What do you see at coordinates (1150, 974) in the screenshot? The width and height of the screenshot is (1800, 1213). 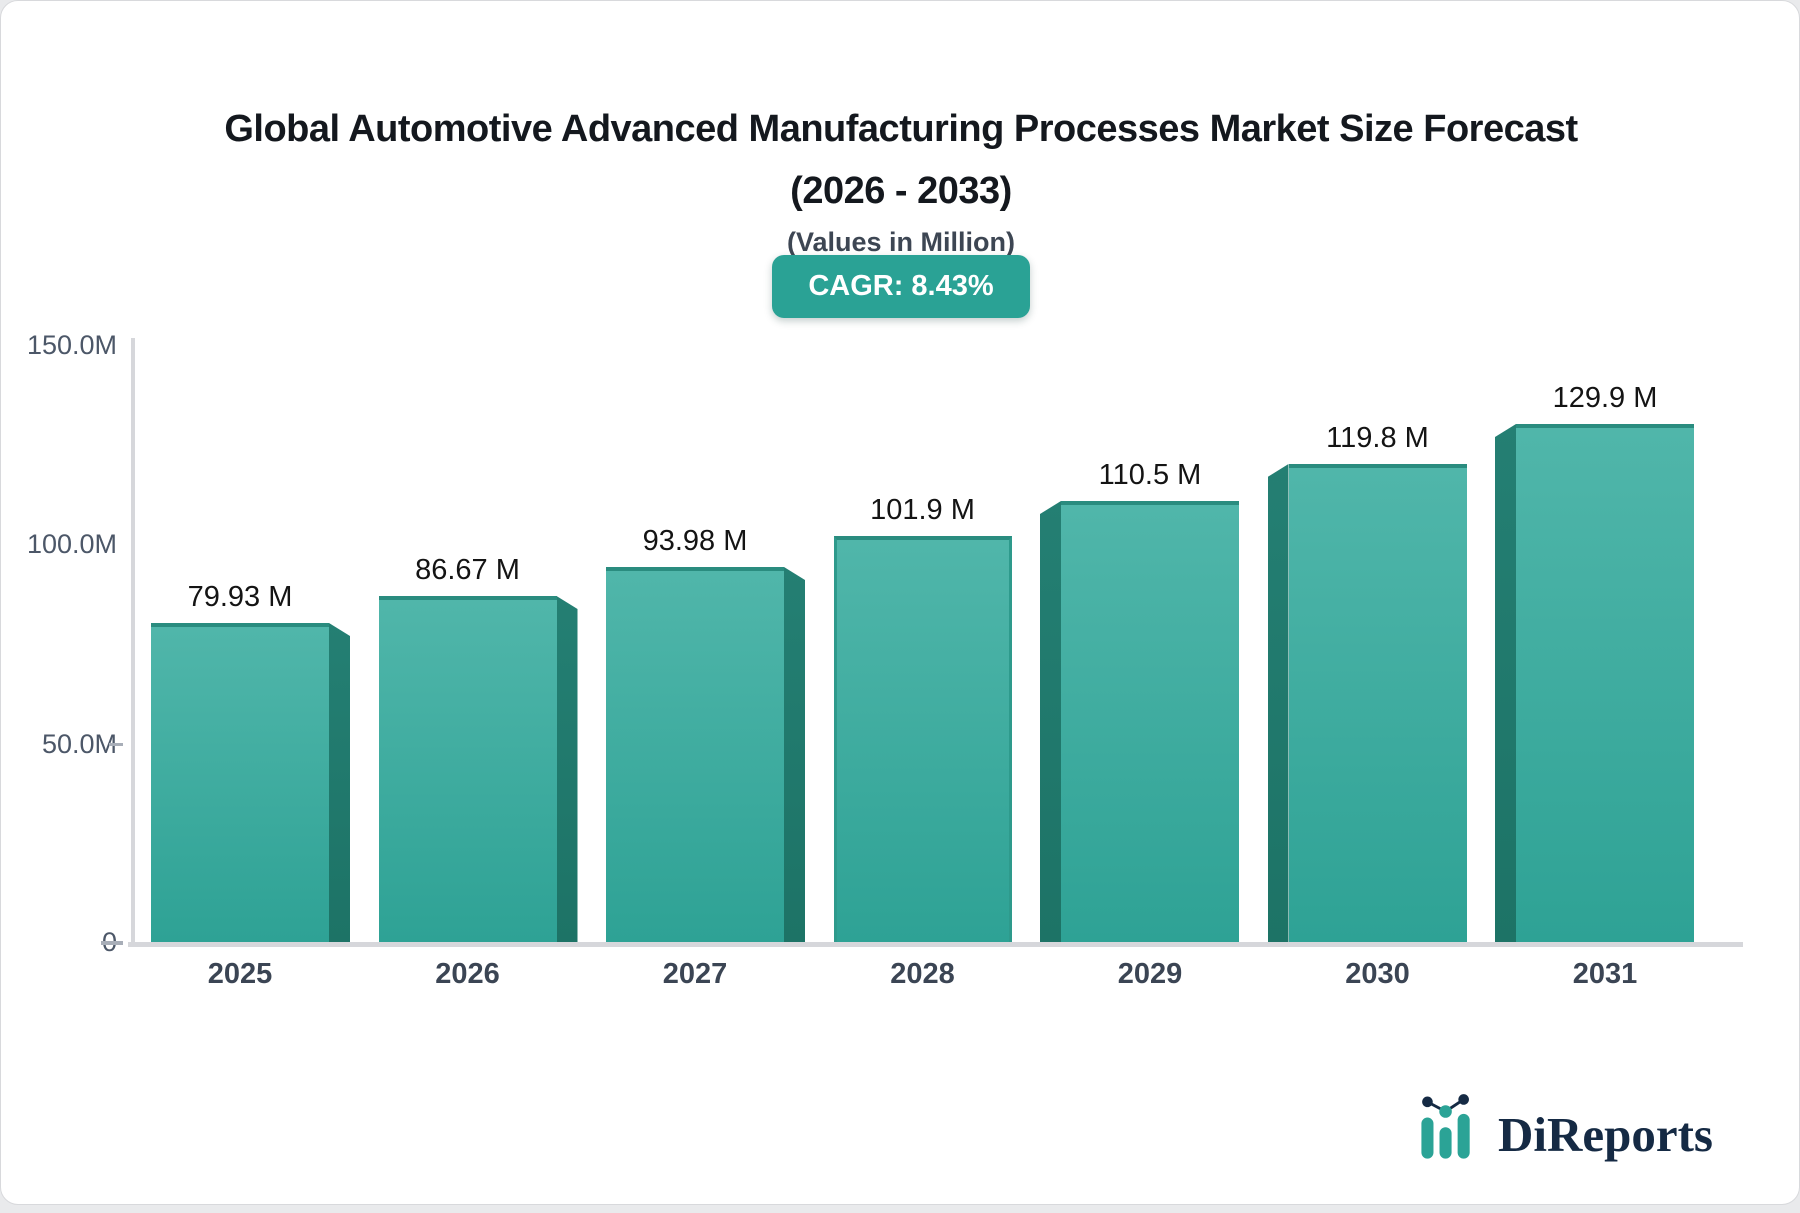 I see `x-axis-label: 2029` at bounding box center [1150, 974].